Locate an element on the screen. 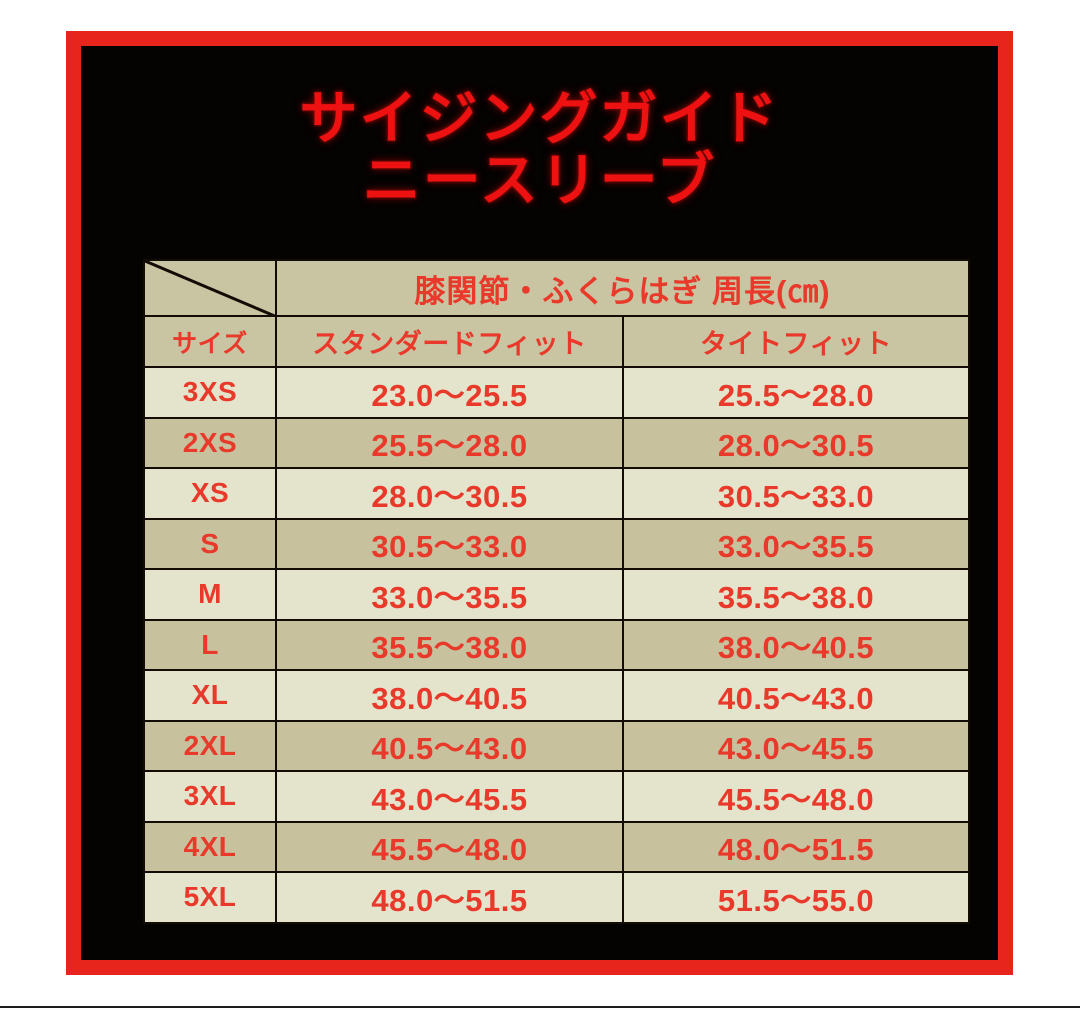 The width and height of the screenshot is (1080, 1012). table-row: L 35.5〜38.0 38.0〜40.5 is located at coordinates (557, 644).